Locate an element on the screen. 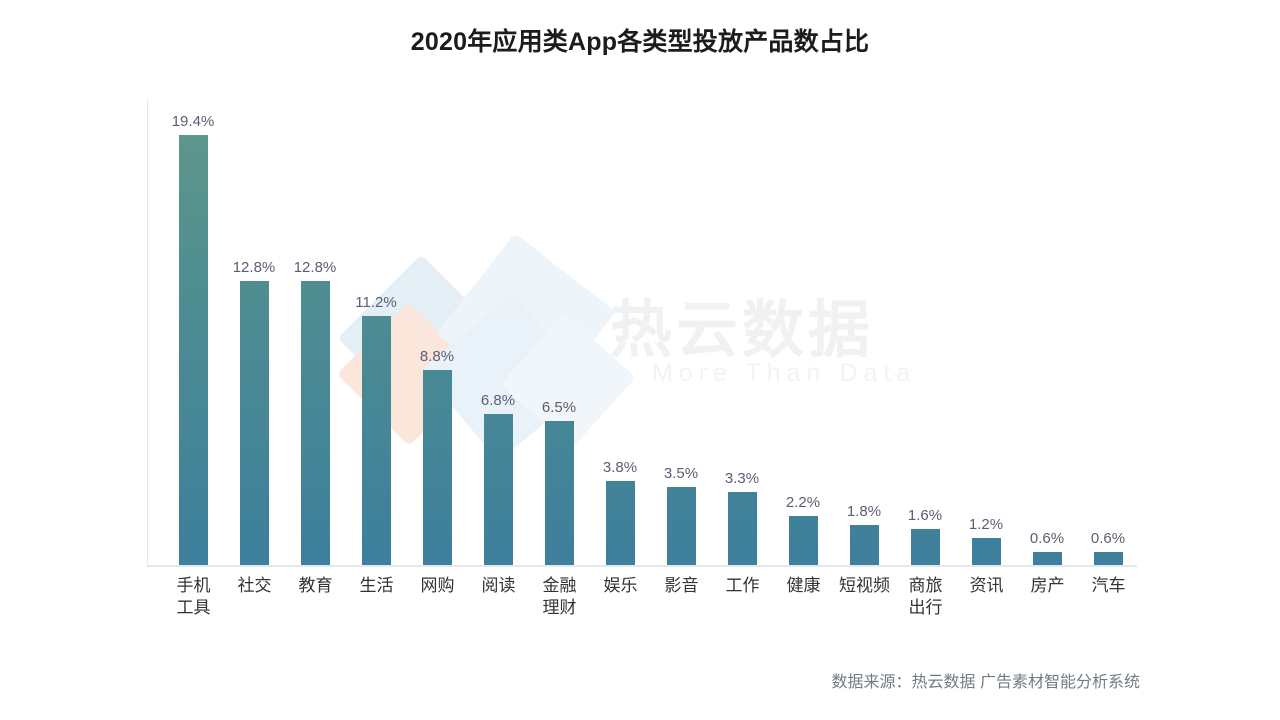  category-label: 社交 is located at coordinates (254, 585).